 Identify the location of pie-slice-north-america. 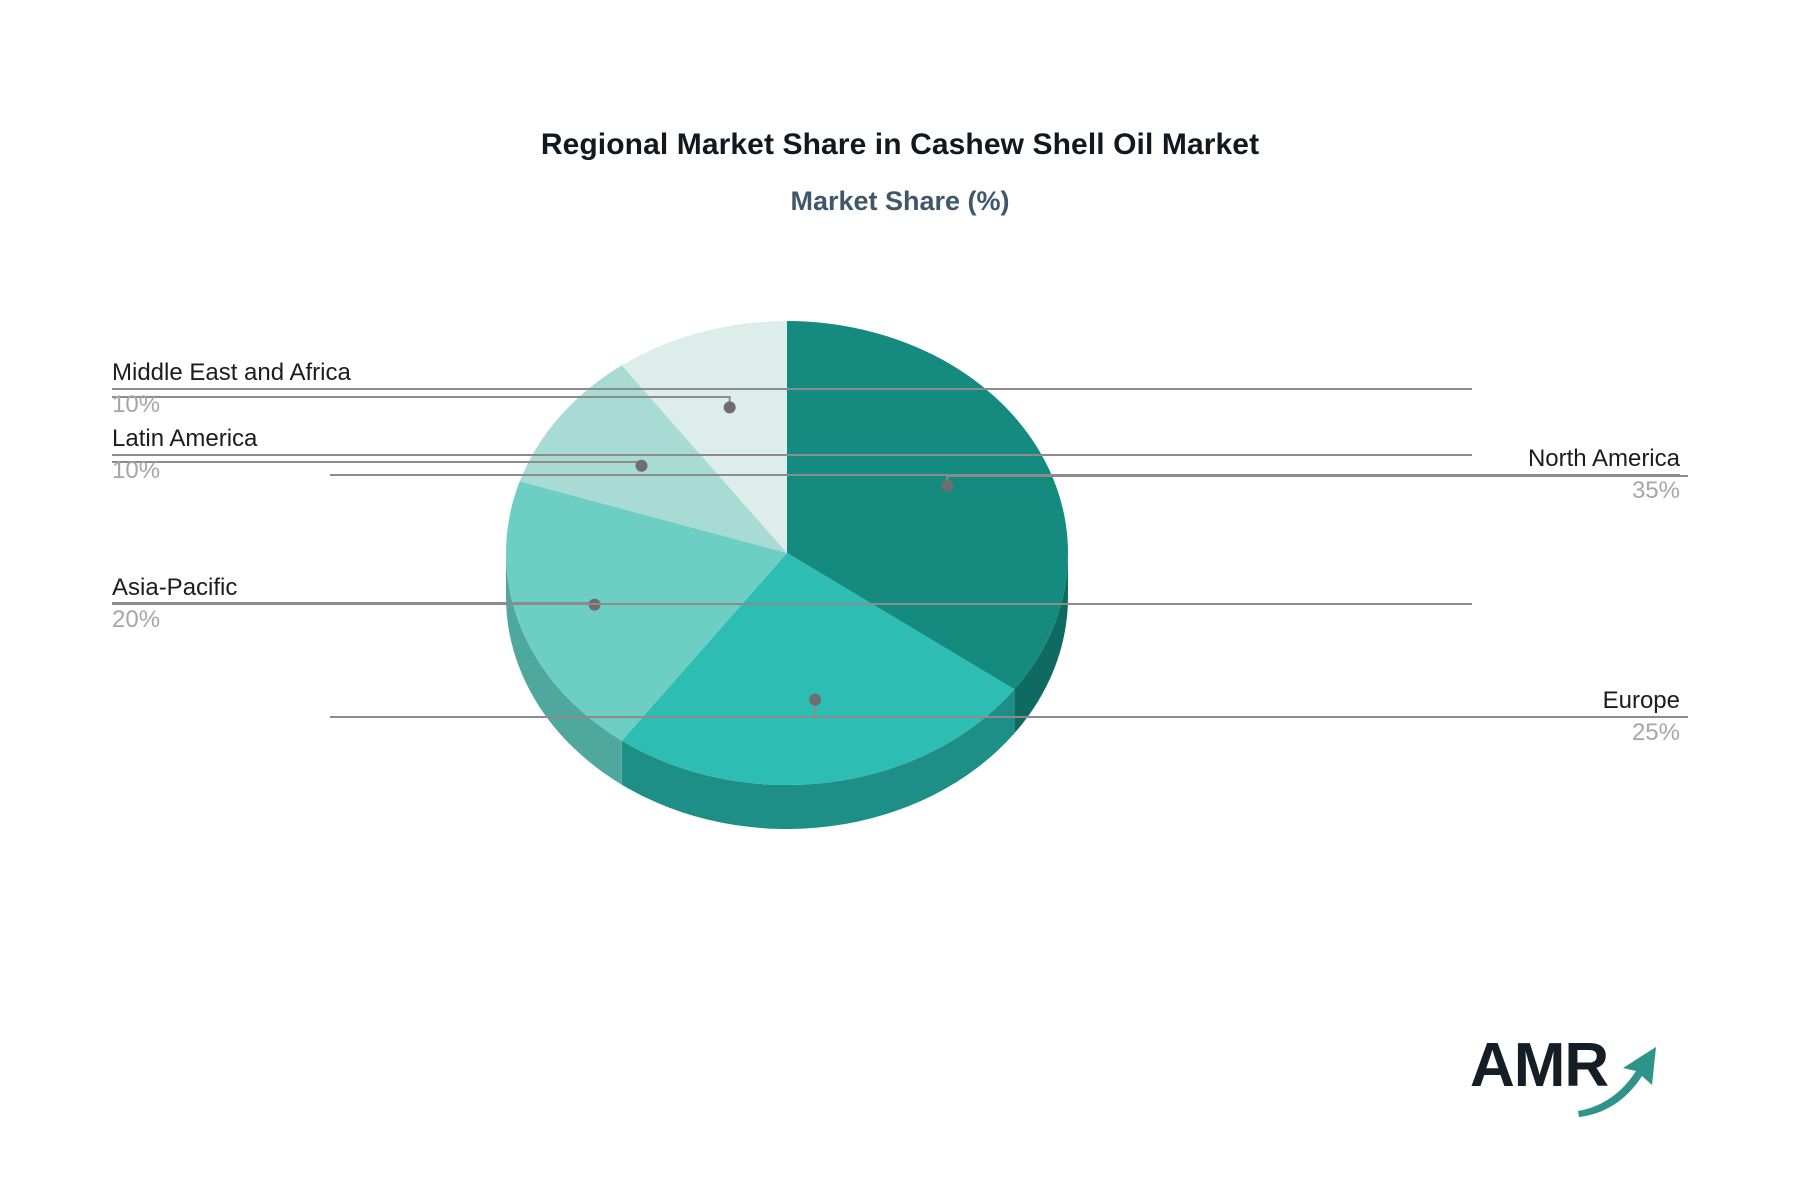
(927, 505).